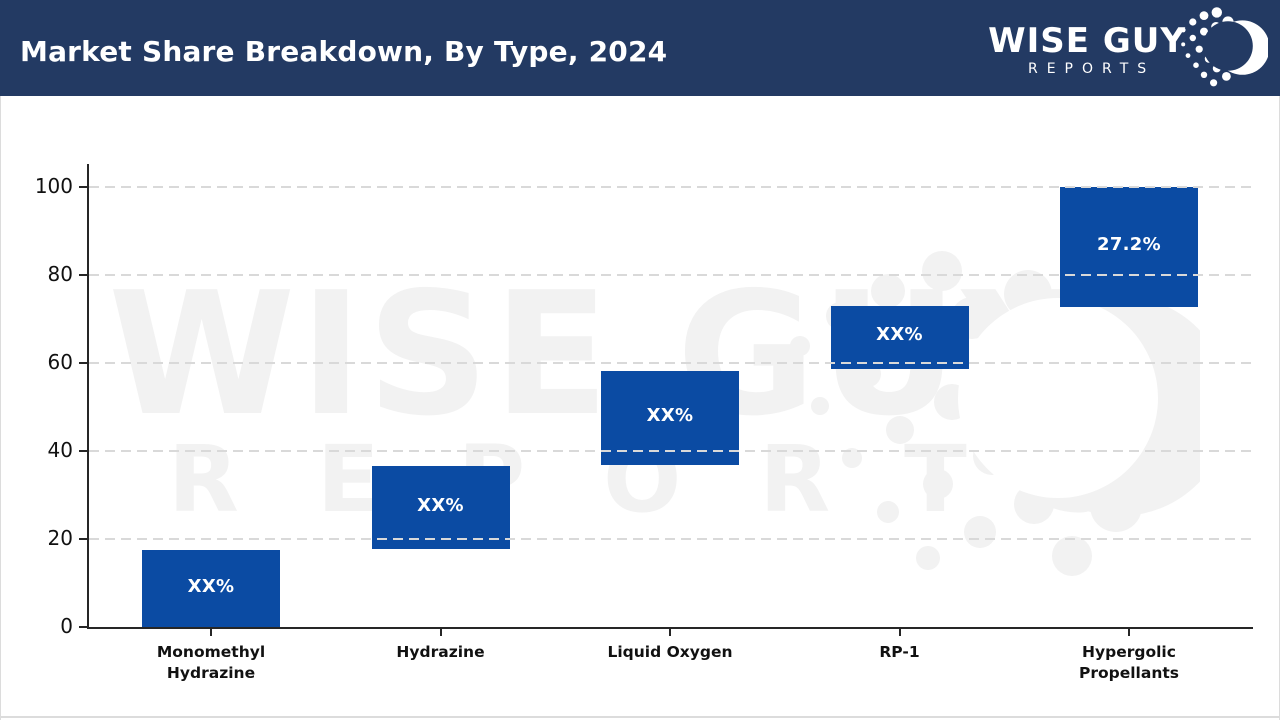 This screenshot has width=1280, height=720. Describe the element at coordinates (60, 362) in the screenshot. I see `y-tick-label: 60` at that location.